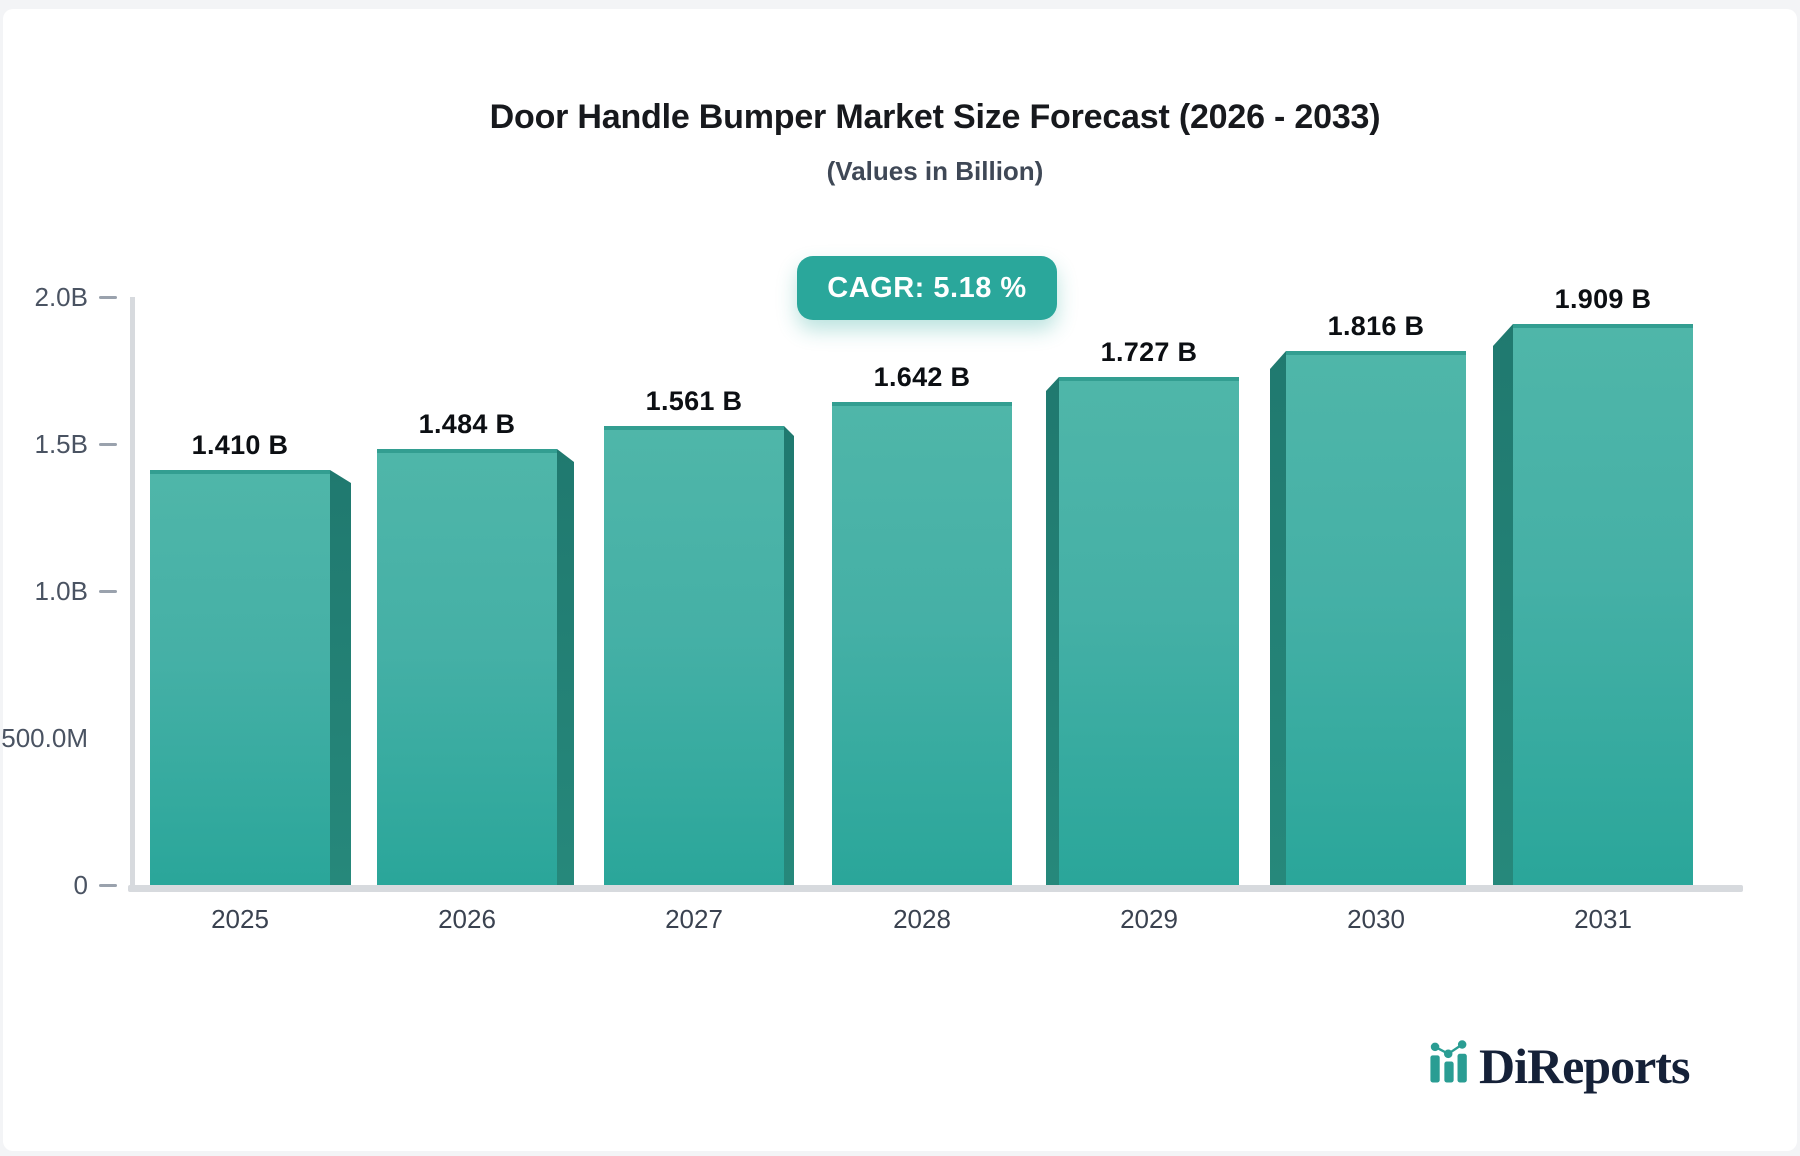 This screenshot has width=1800, height=1156. What do you see at coordinates (1376, 326) in the screenshot?
I see `bar-value-label: 1.816 B` at bounding box center [1376, 326].